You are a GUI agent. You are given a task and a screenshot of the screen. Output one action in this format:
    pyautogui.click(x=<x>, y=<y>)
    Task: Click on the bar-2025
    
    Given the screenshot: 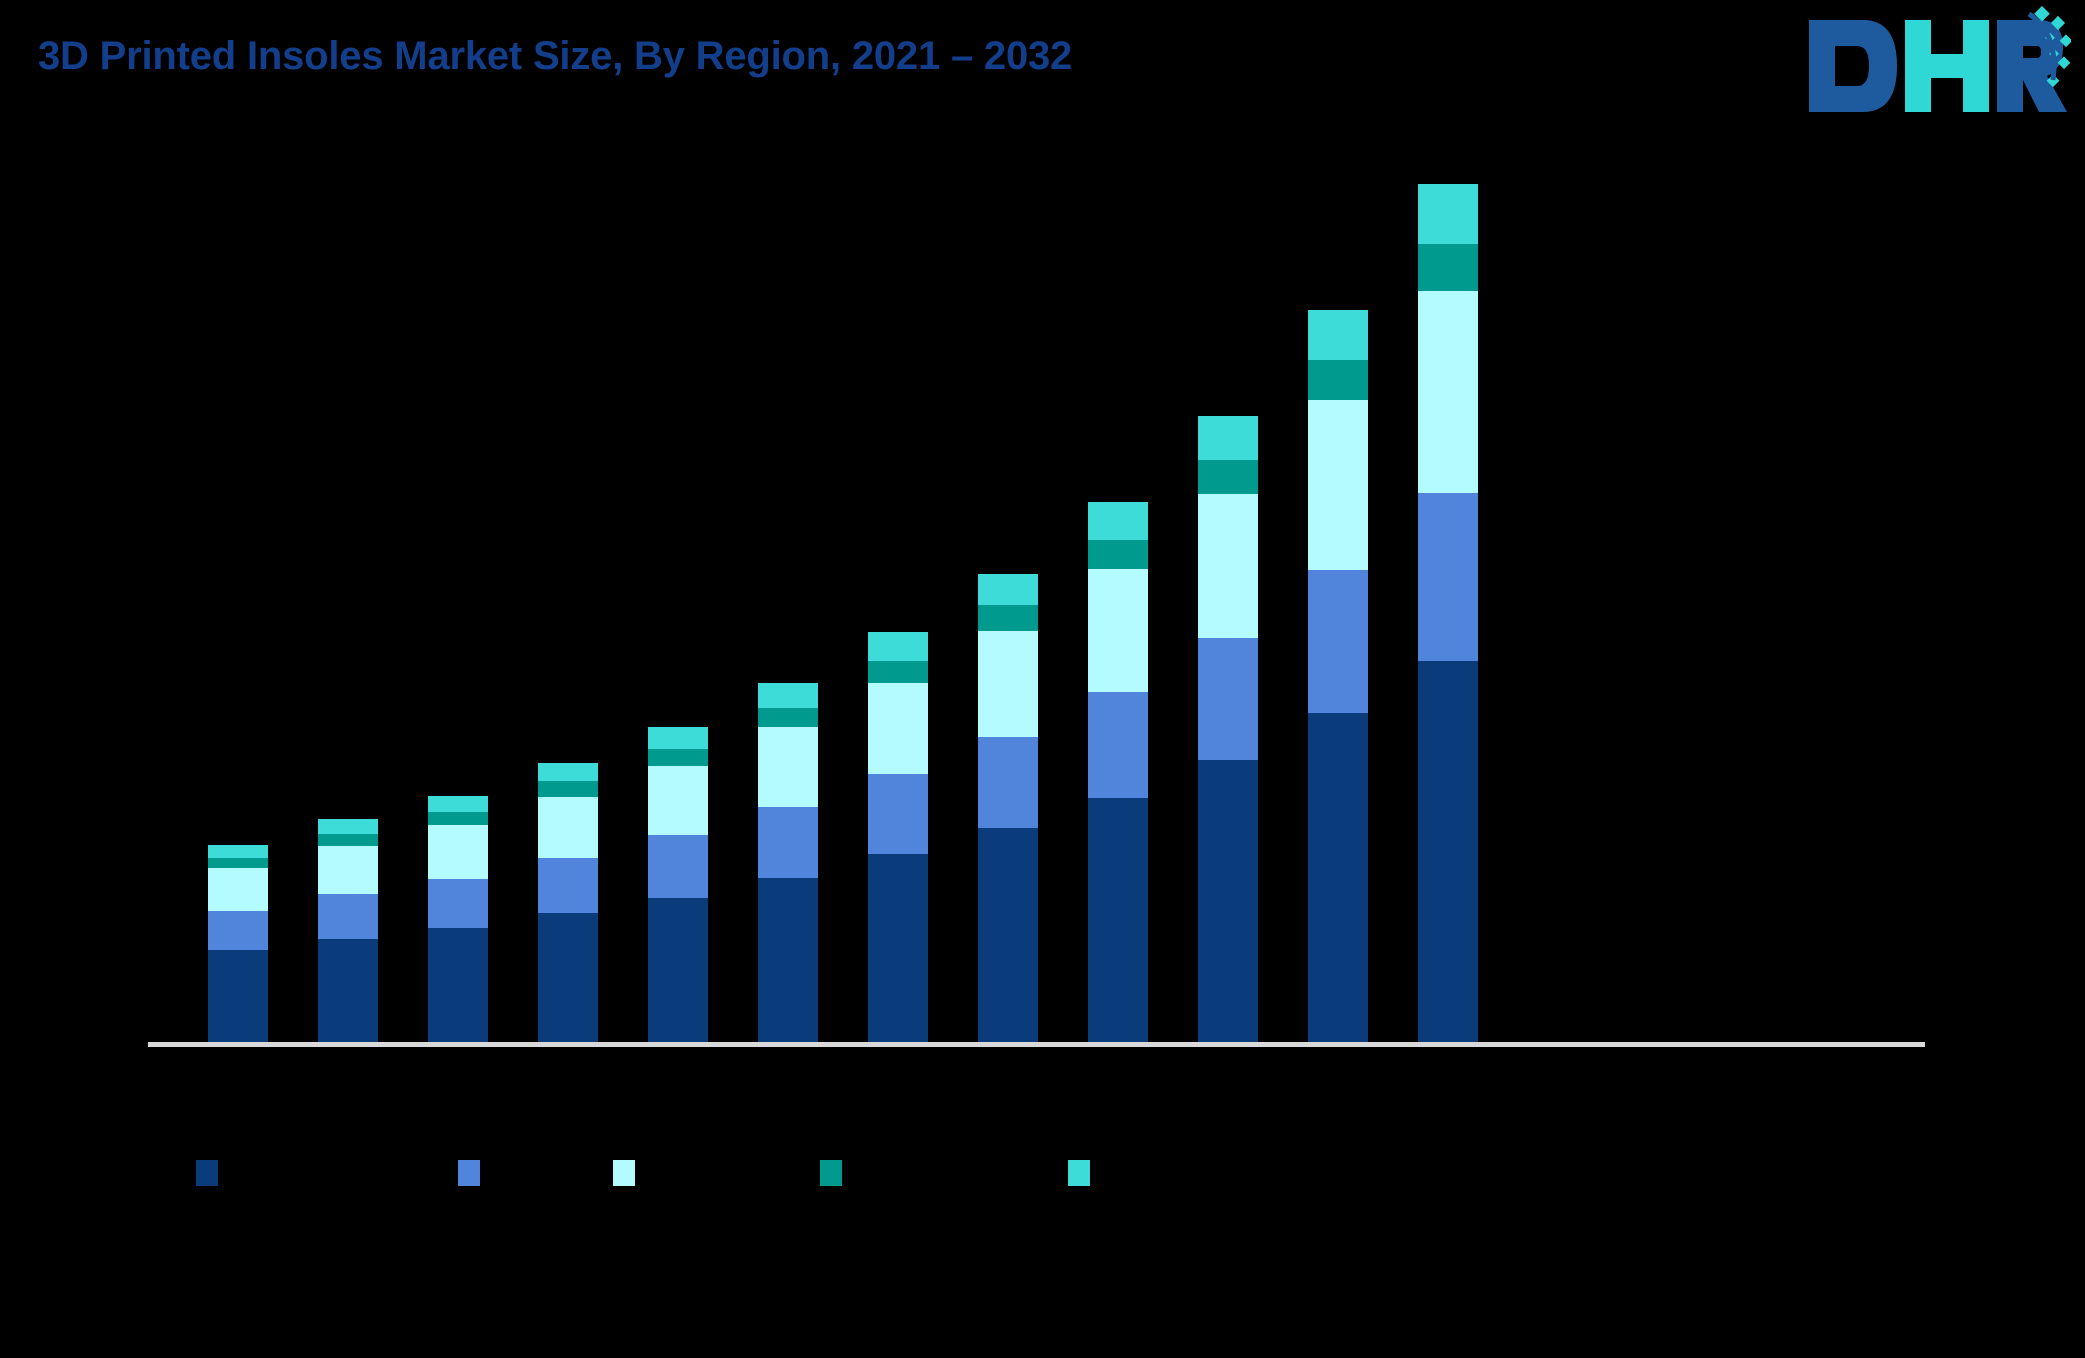 What is the action you would take?
    pyautogui.click(x=678, y=884)
    